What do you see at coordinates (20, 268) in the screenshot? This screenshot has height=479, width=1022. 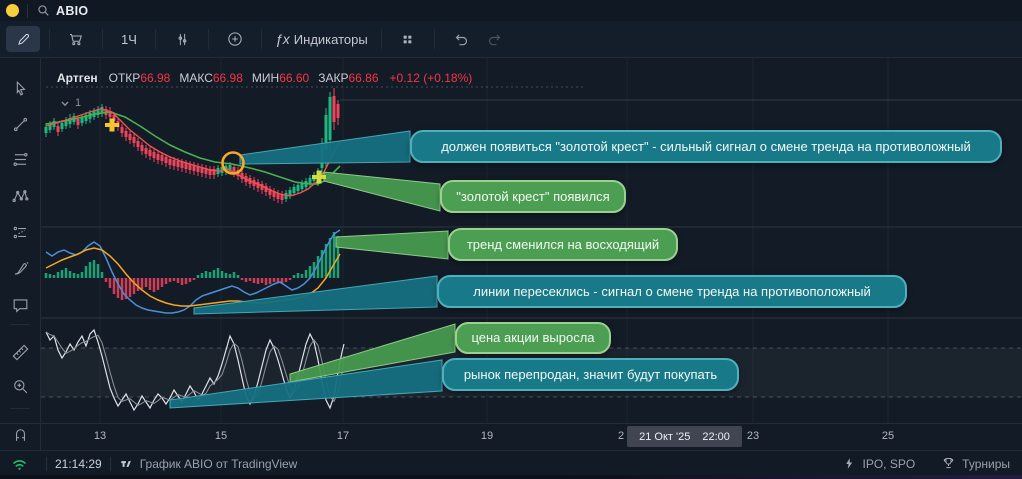 I see `brush-tool` at bounding box center [20, 268].